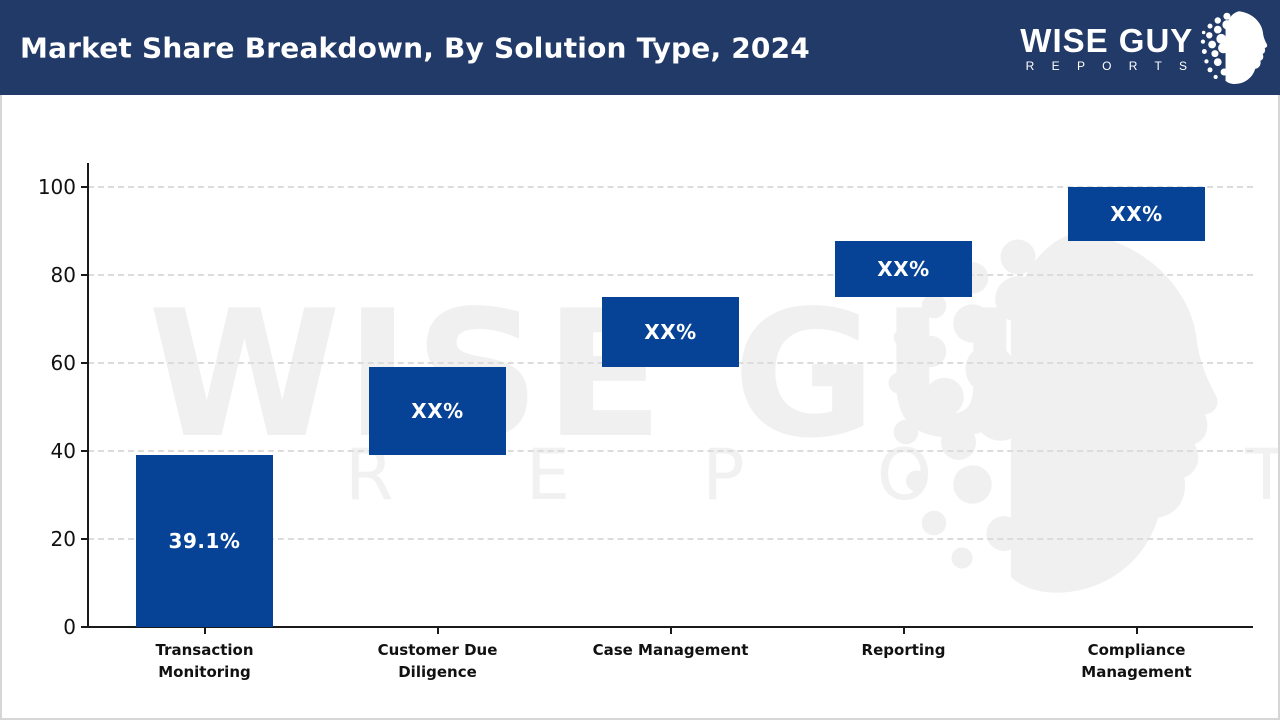  I want to click on y-tick-label: 20, so click(63, 539).